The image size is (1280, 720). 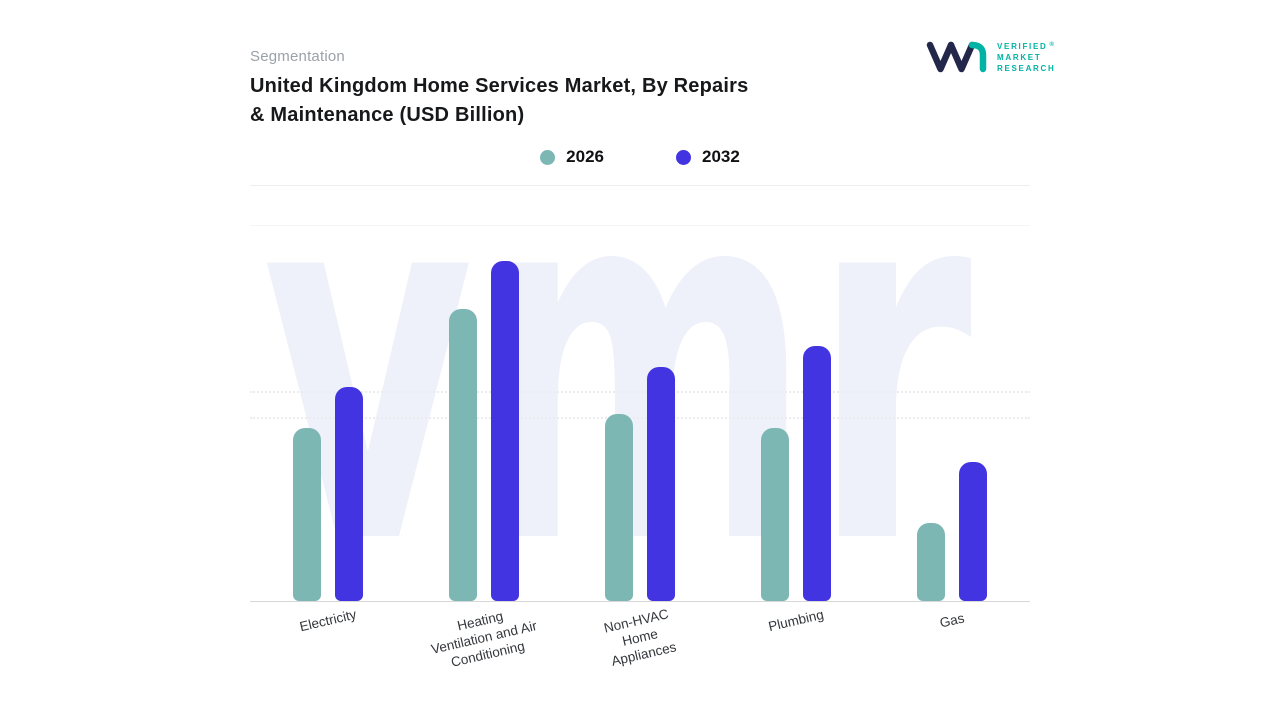 I want to click on category-label-line: Electricity, so click(x=328, y=620).